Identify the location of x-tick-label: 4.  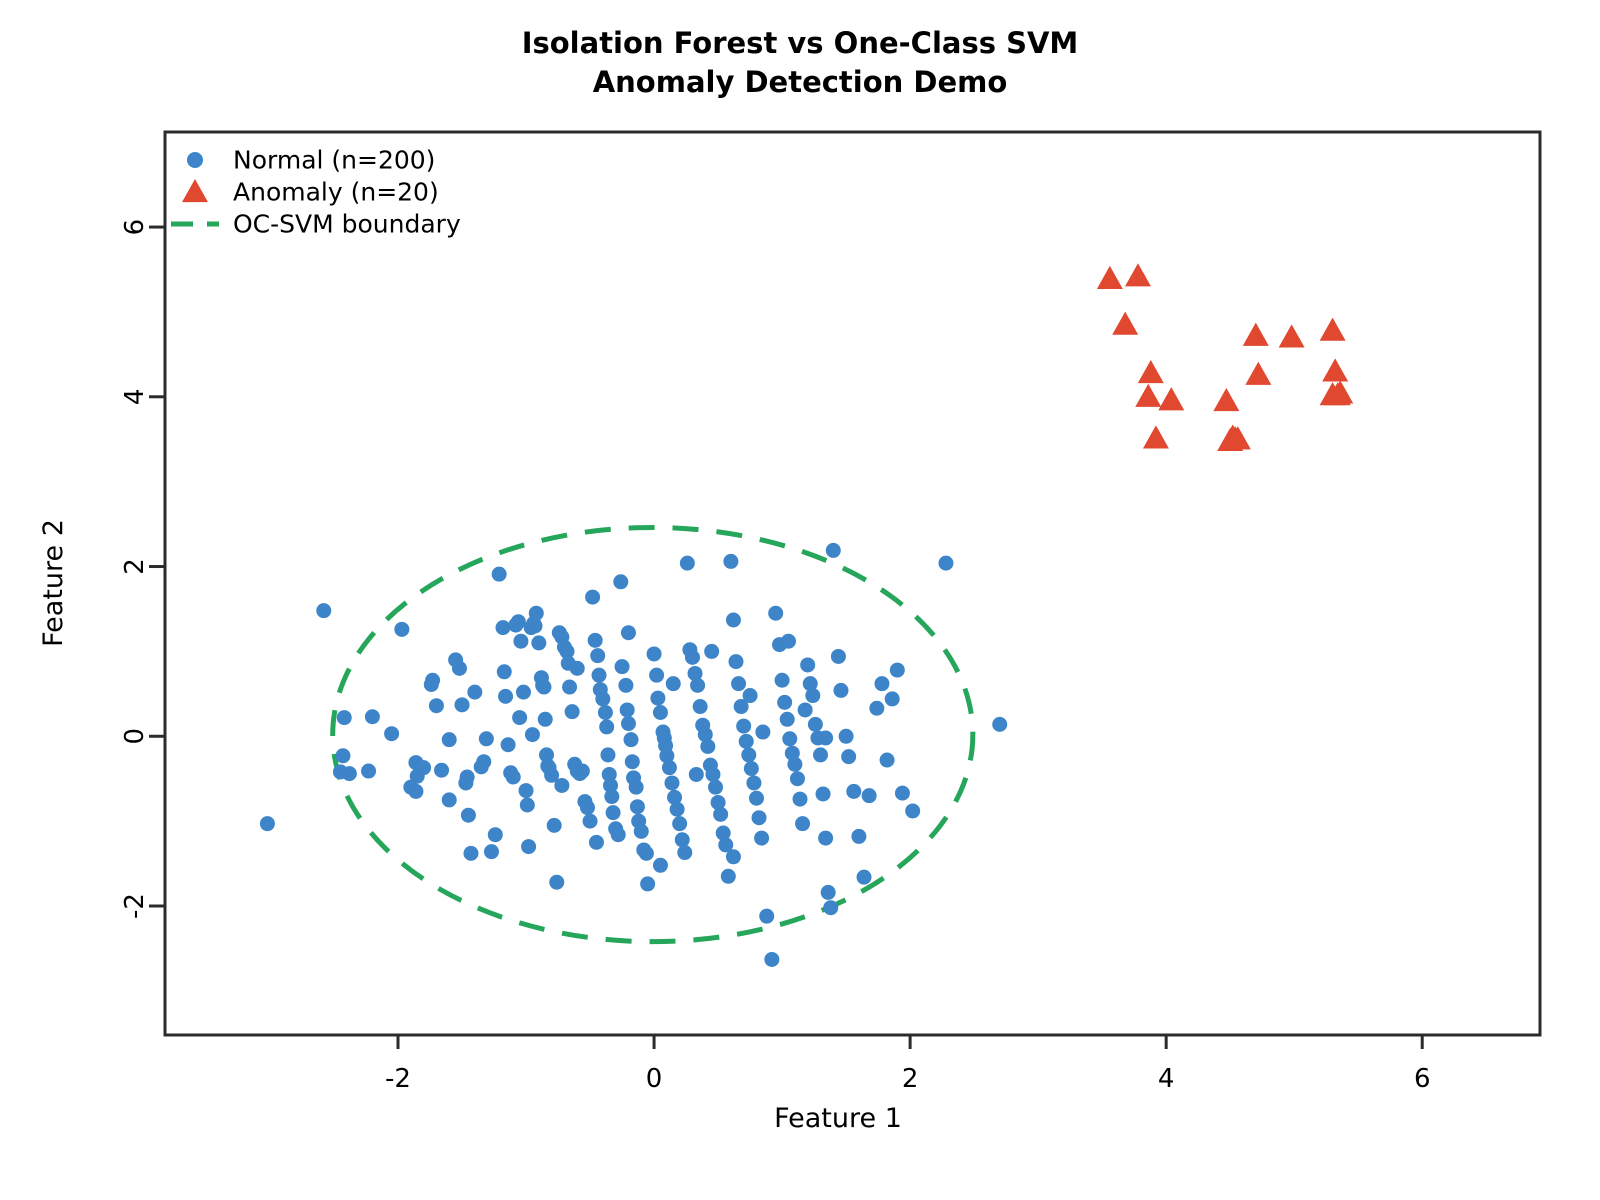
(1166, 1079).